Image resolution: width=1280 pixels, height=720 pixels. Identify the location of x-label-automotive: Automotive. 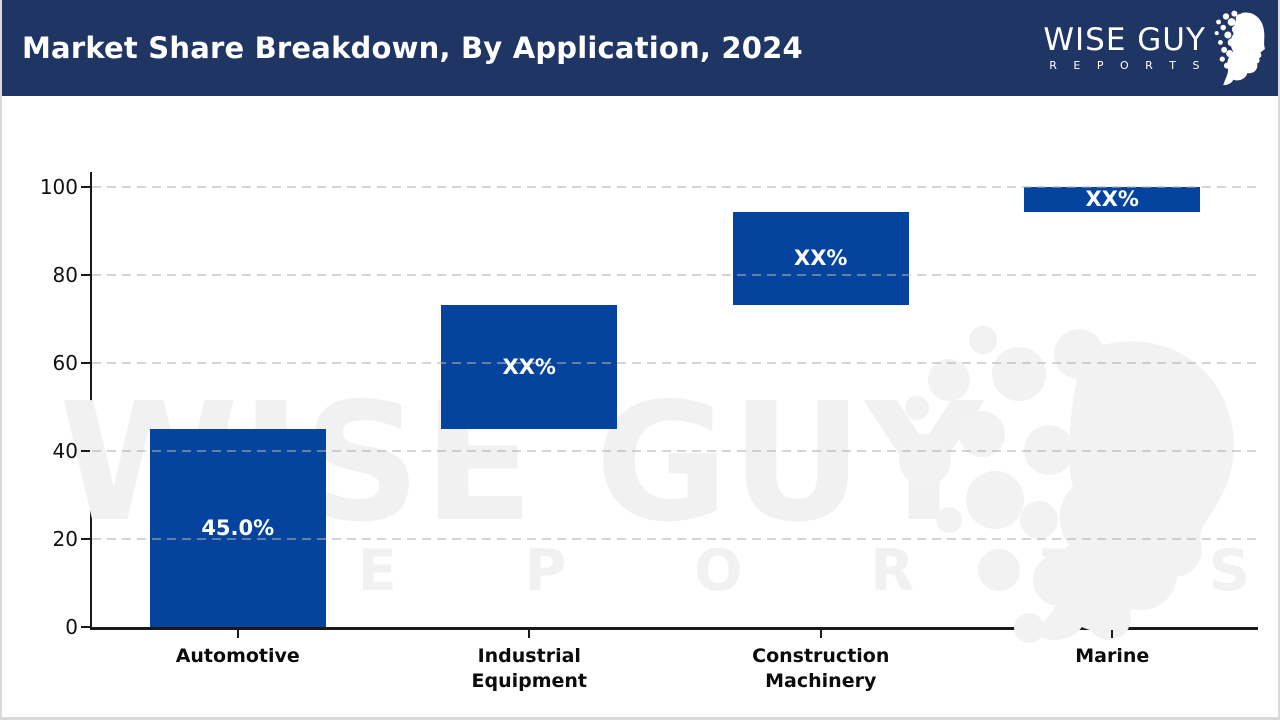
(237, 656).